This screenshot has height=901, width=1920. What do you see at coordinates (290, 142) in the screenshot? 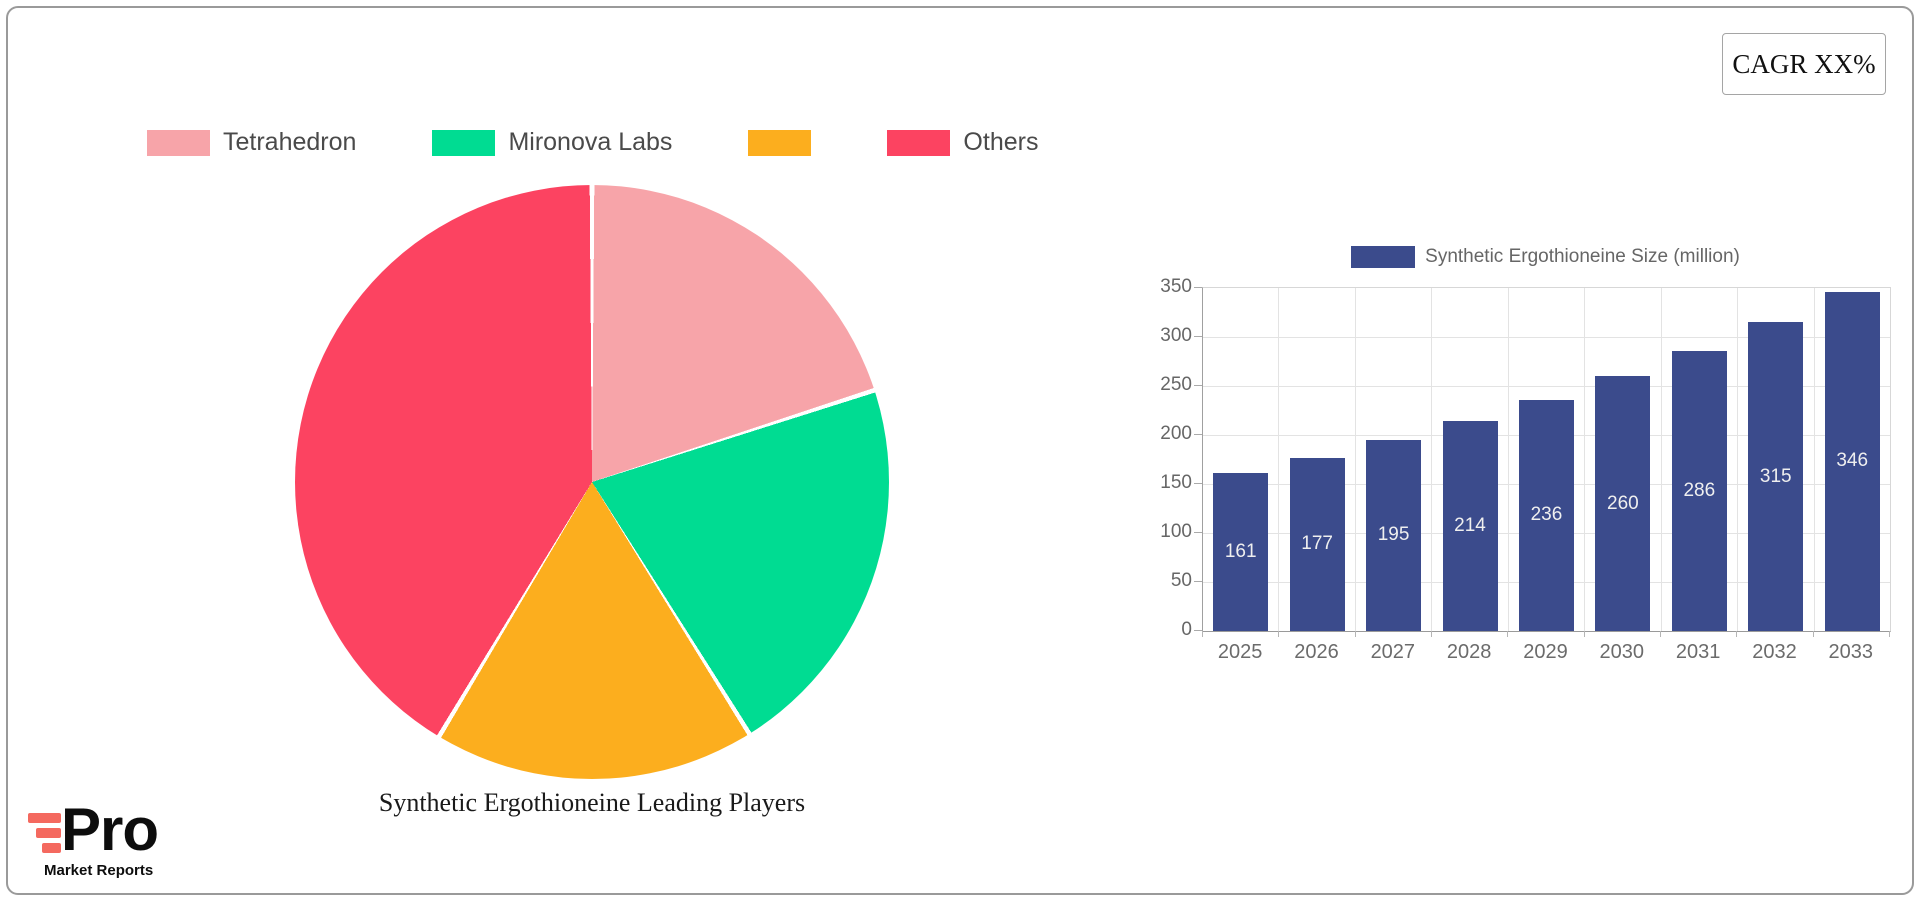
I see `legend-label-tetrahedron: Tetrahedron` at bounding box center [290, 142].